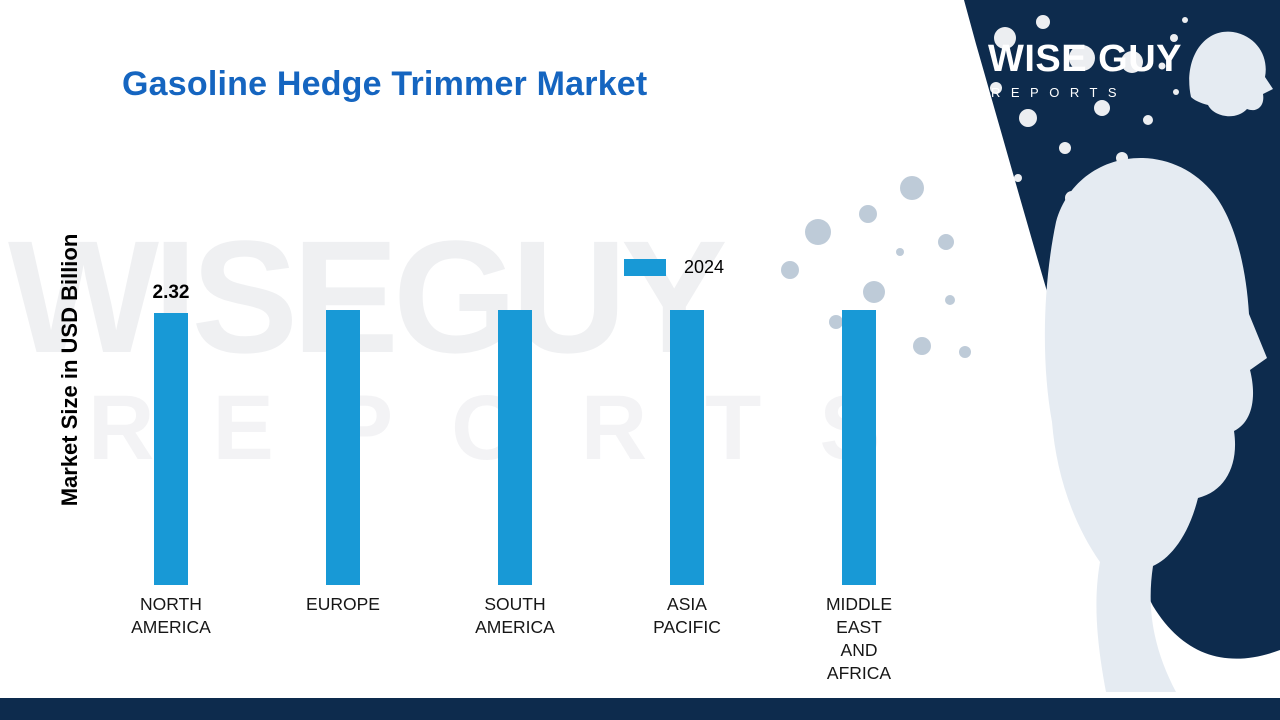 This screenshot has height=720, width=1280. What do you see at coordinates (674, 267) in the screenshot?
I see `chart-legend: 2024` at bounding box center [674, 267].